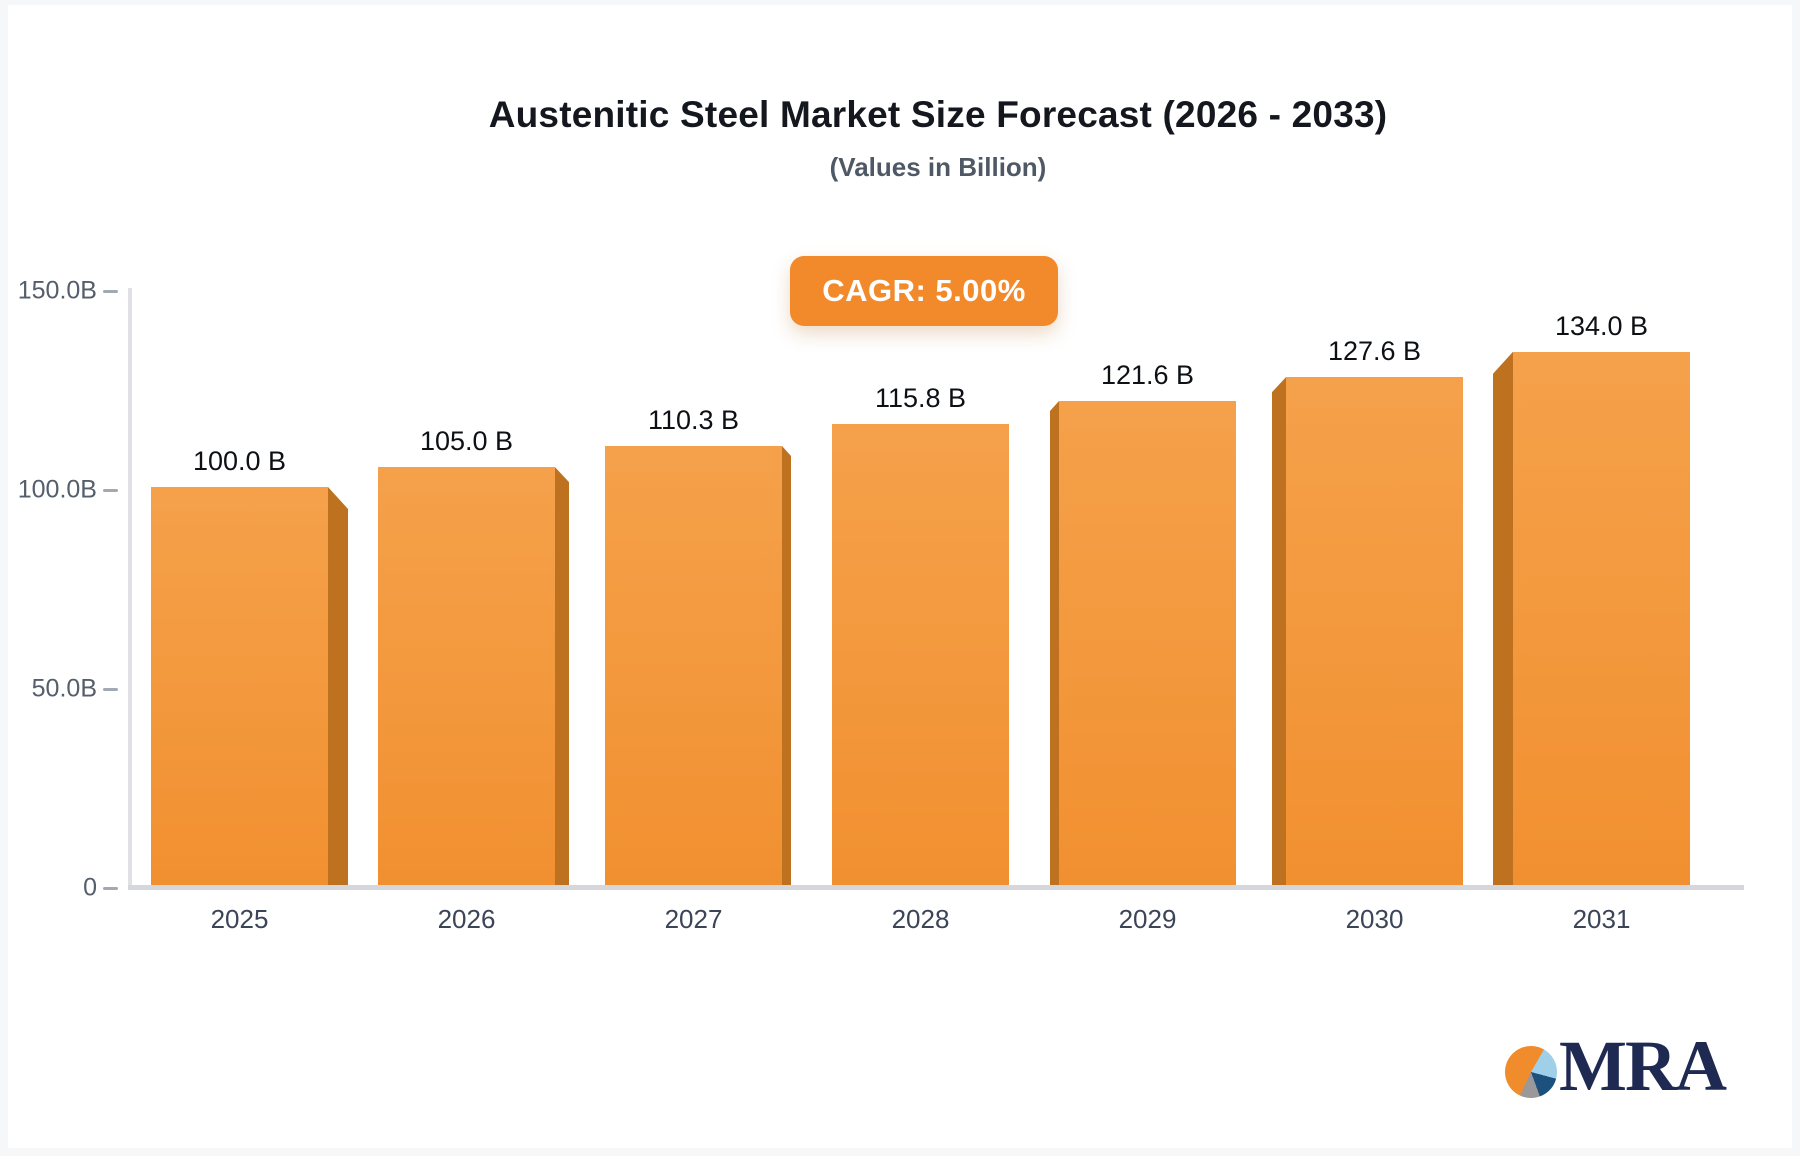 The height and width of the screenshot is (1156, 1800). Describe the element at coordinates (1147, 919) in the screenshot. I see `x-axis-label-2029: 2029` at that location.